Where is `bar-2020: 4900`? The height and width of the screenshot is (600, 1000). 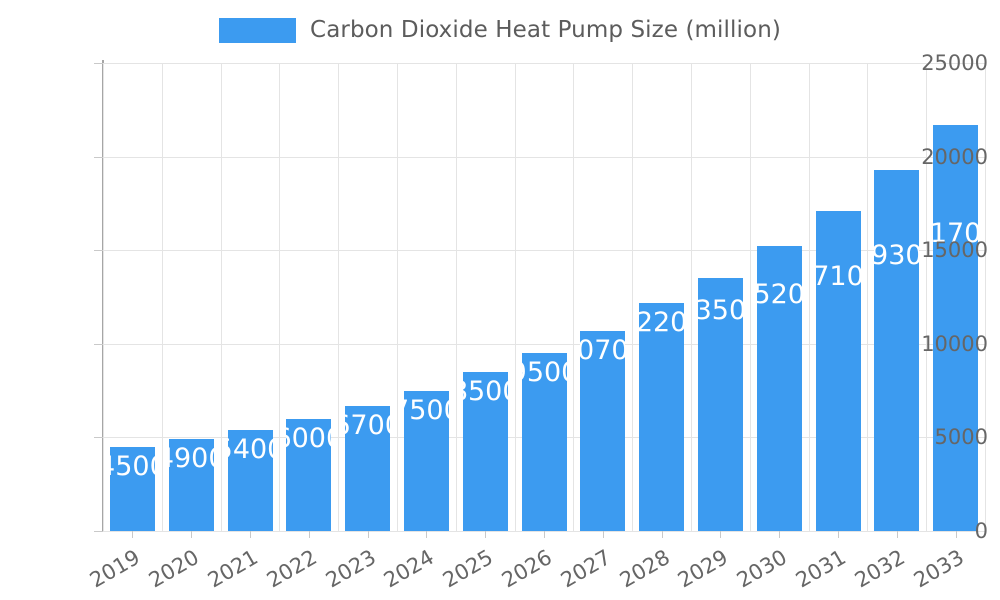
bar-2020: 4900 is located at coordinates (191, 485).